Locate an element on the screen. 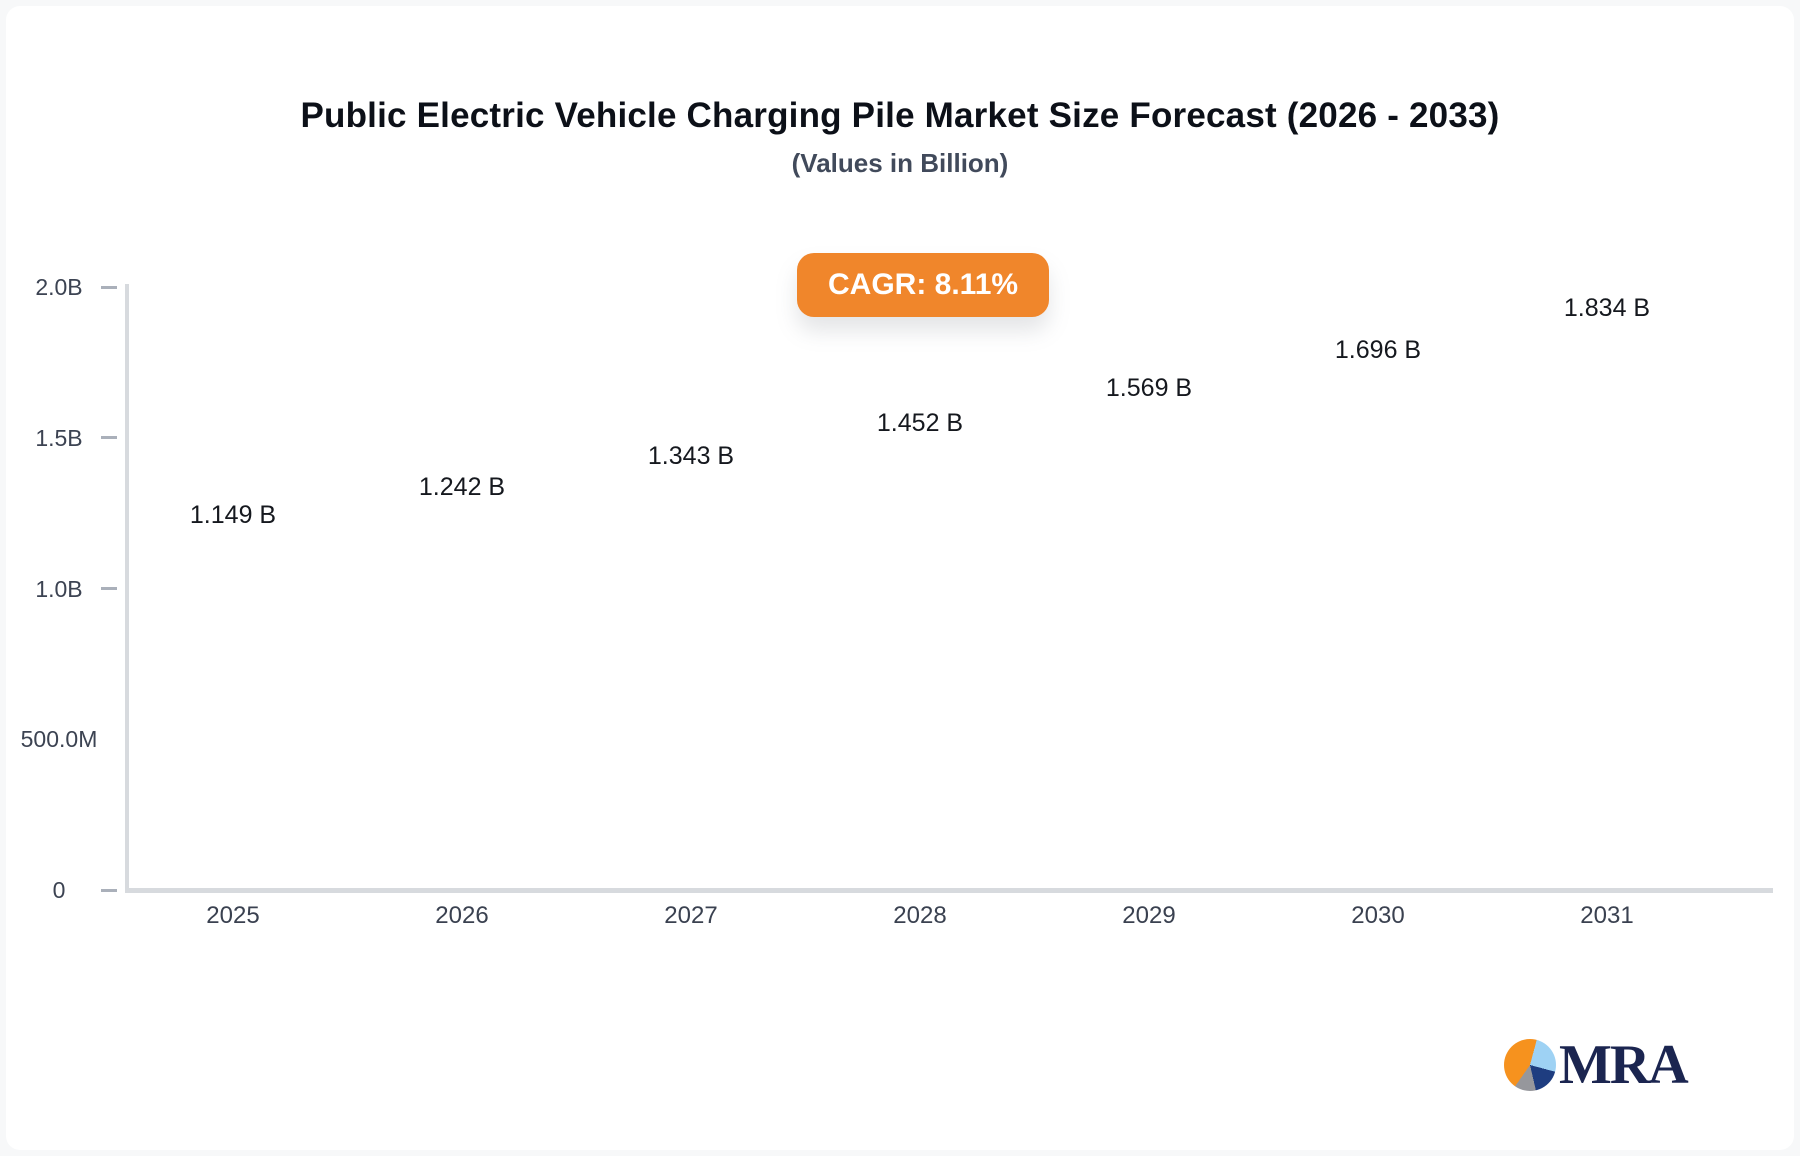 The width and height of the screenshot is (1800, 1156). bar-value-label: 1.149 B is located at coordinates (233, 514).